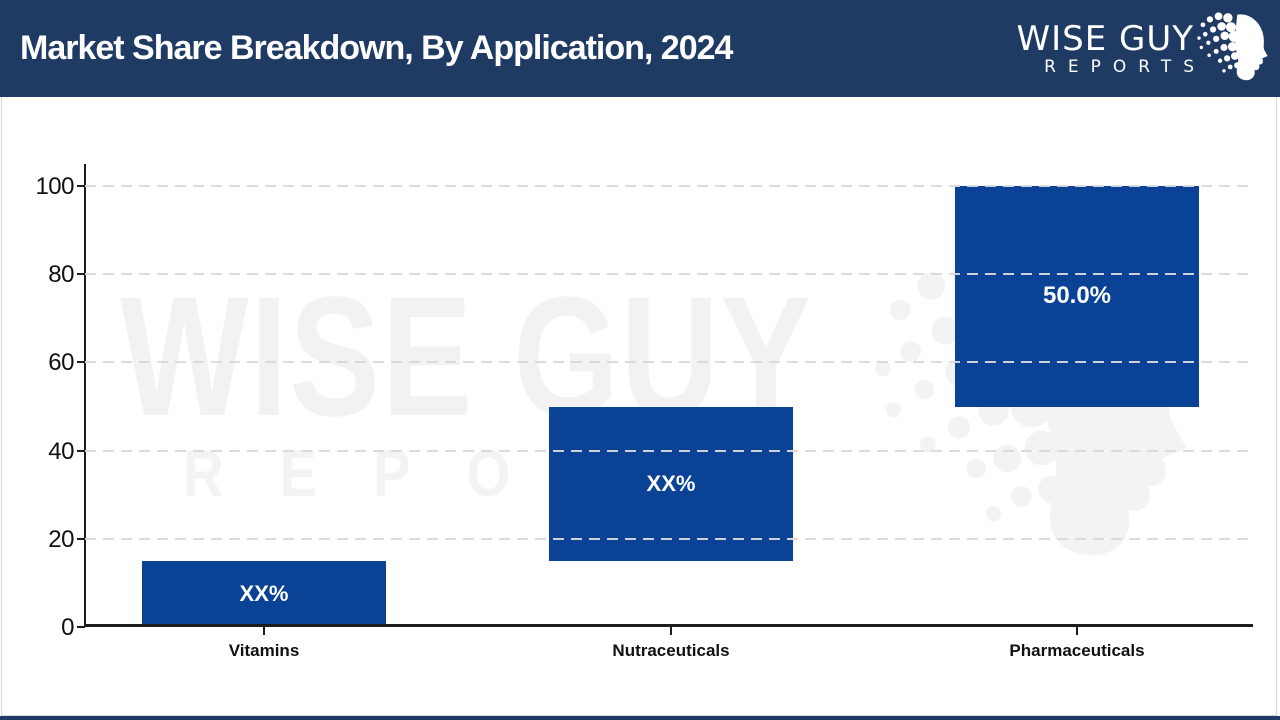 This screenshot has width=1280, height=720. What do you see at coordinates (1105, 38) in the screenshot?
I see `brand-name: WISE GUY` at bounding box center [1105, 38].